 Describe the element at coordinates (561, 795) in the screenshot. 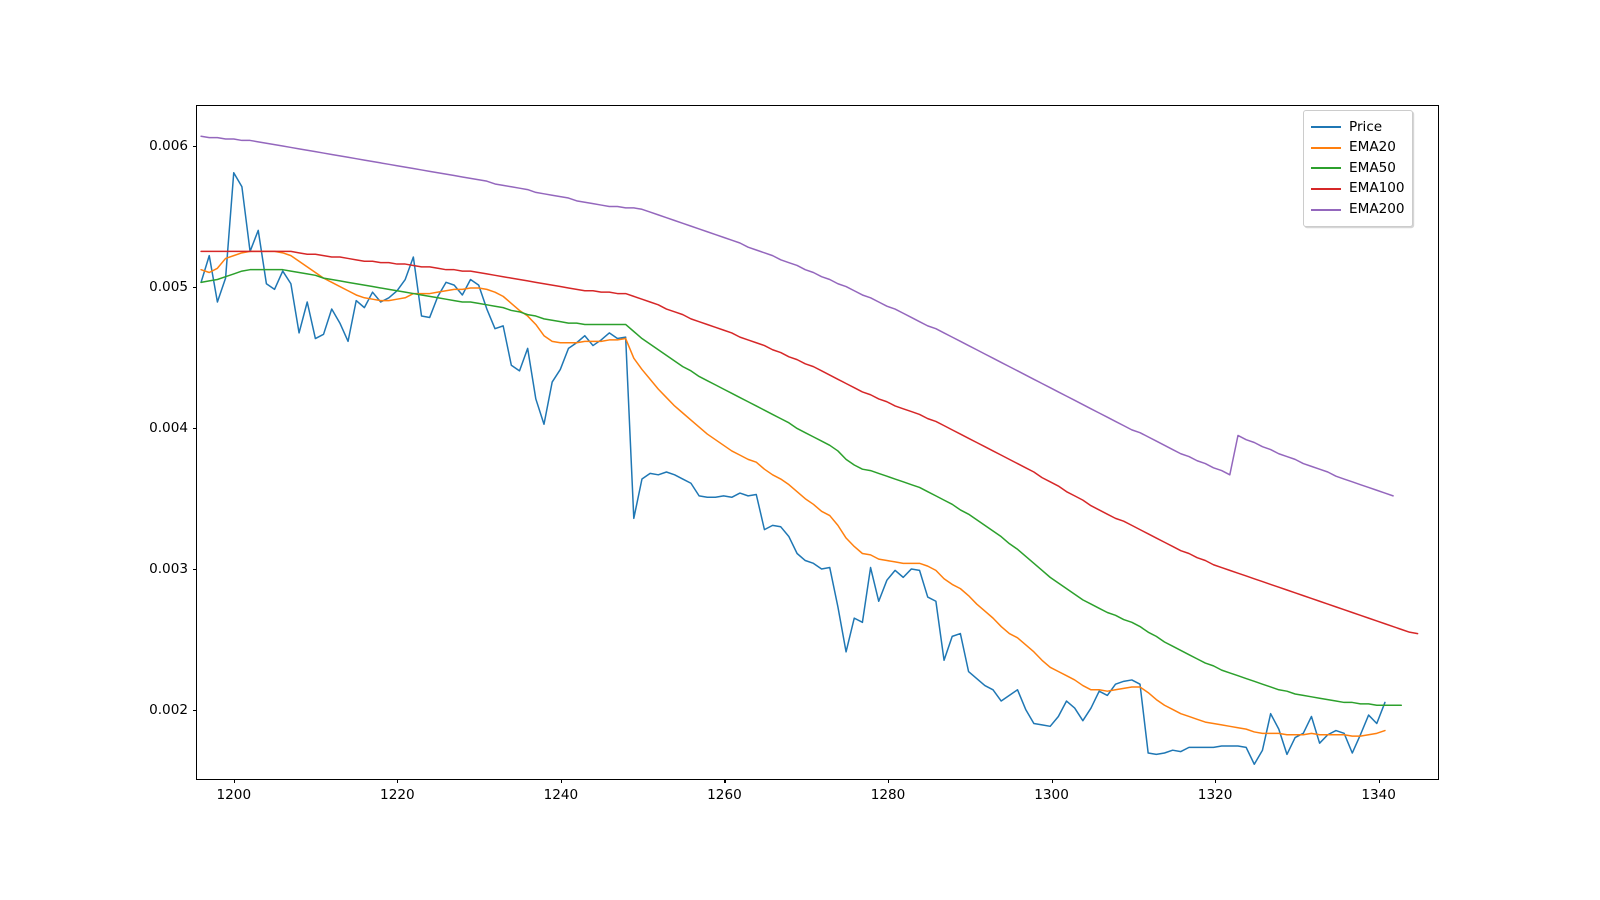

I see `x-tick-label: 1240` at that location.